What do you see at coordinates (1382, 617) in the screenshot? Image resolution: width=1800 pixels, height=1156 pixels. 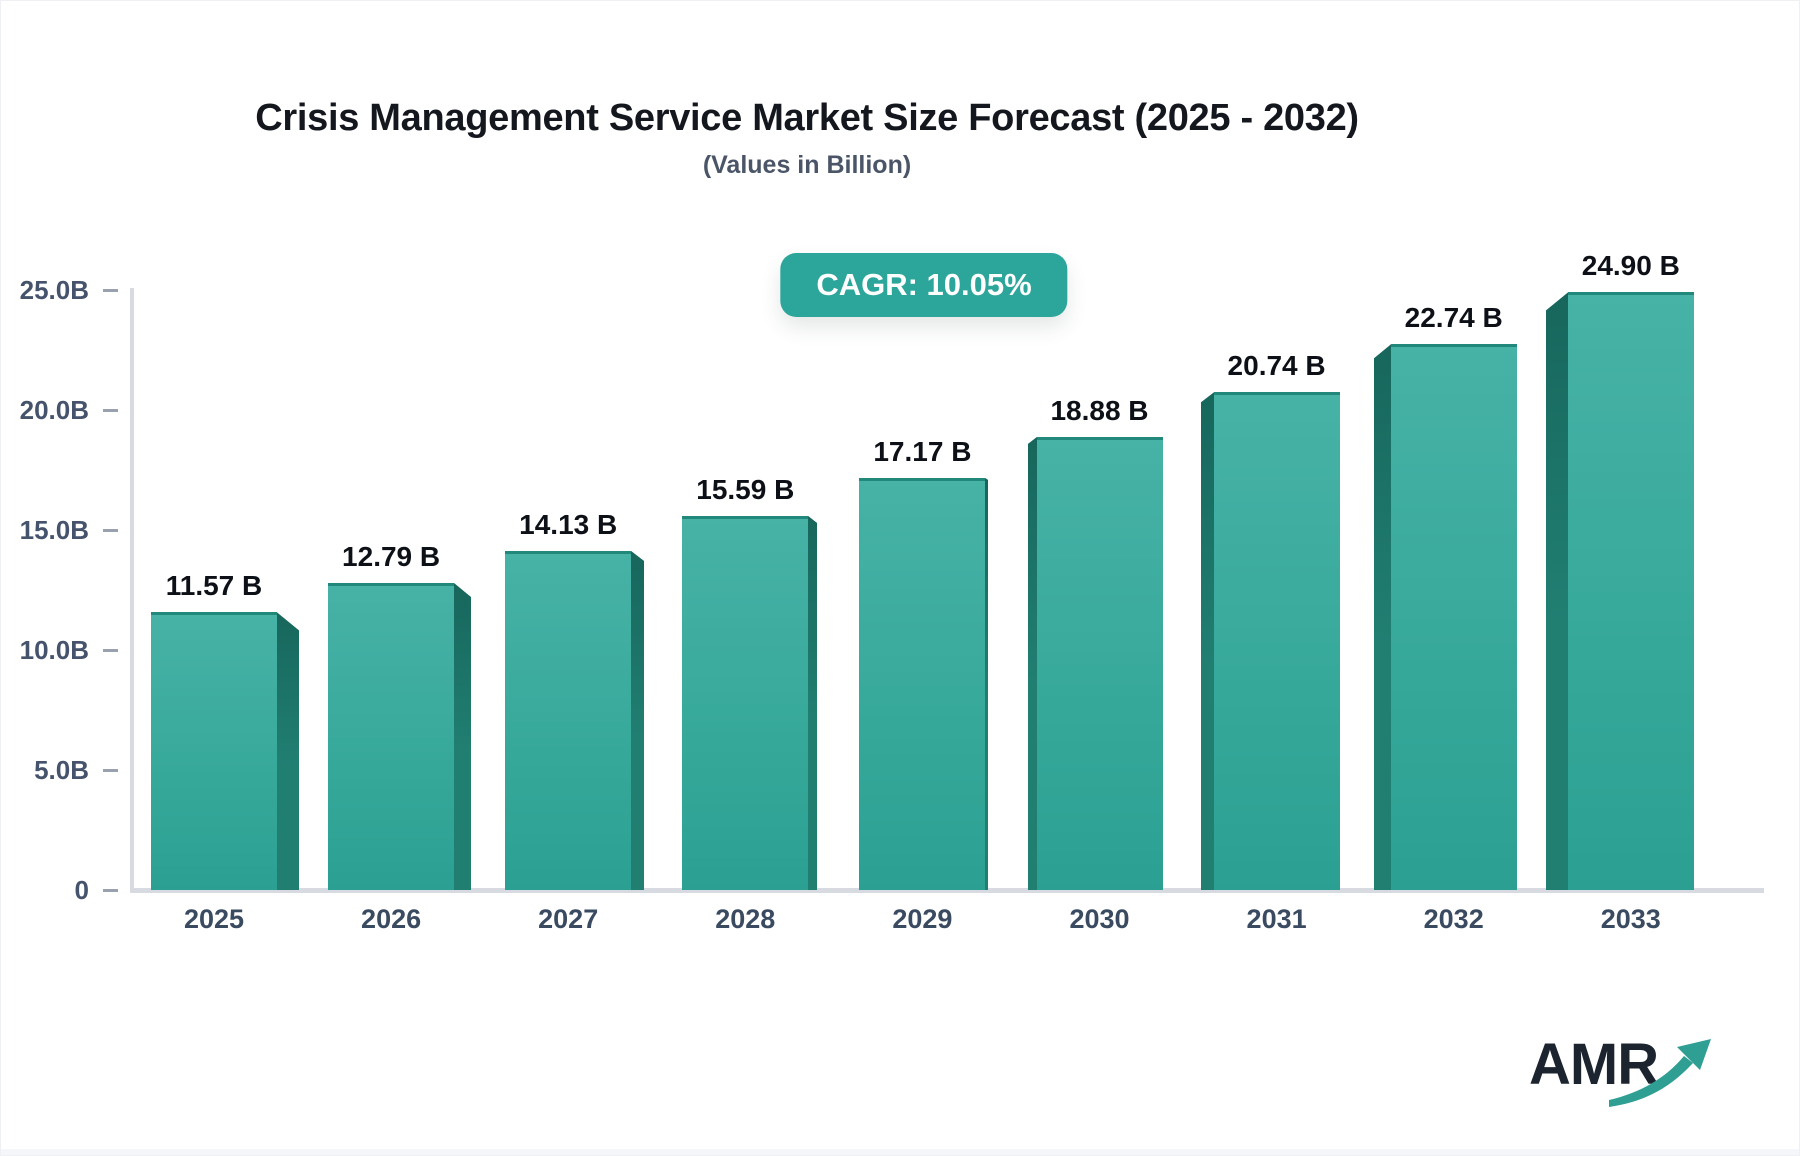 I see `bar-side-2032` at bounding box center [1382, 617].